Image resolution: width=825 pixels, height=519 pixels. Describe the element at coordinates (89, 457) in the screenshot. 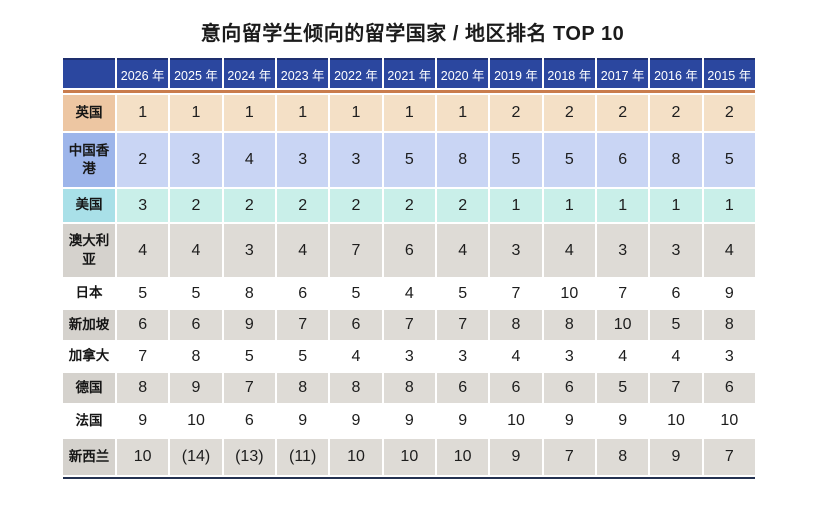

I see `country-label-cell: 新西兰` at that location.